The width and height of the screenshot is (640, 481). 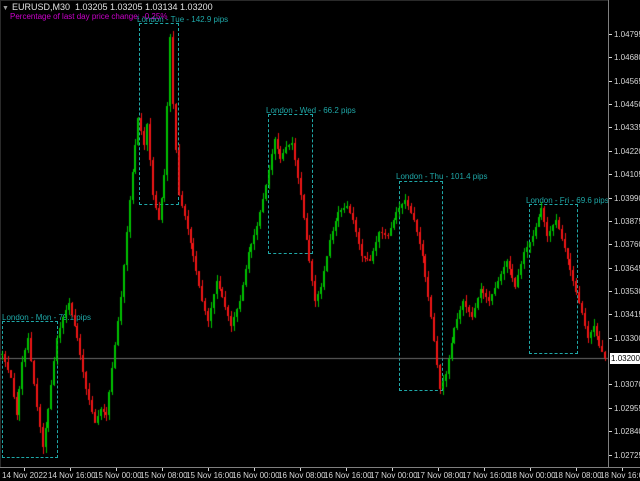 What do you see at coordinates (210, 475) in the screenshot?
I see `time-label: 15 Nov 16:00` at bounding box center [210, 475].